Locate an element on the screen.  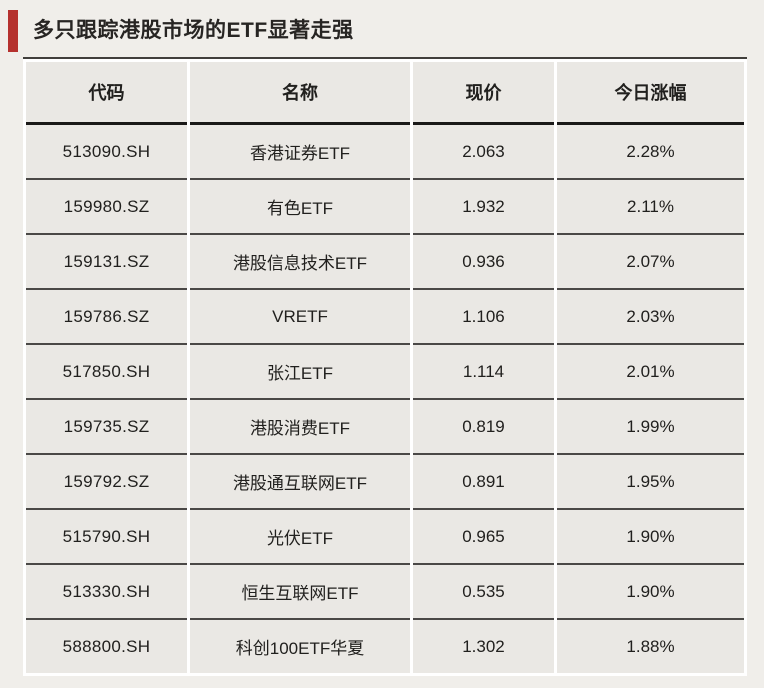
cell-gain: 2.07% is located at coordinates (650, 262).